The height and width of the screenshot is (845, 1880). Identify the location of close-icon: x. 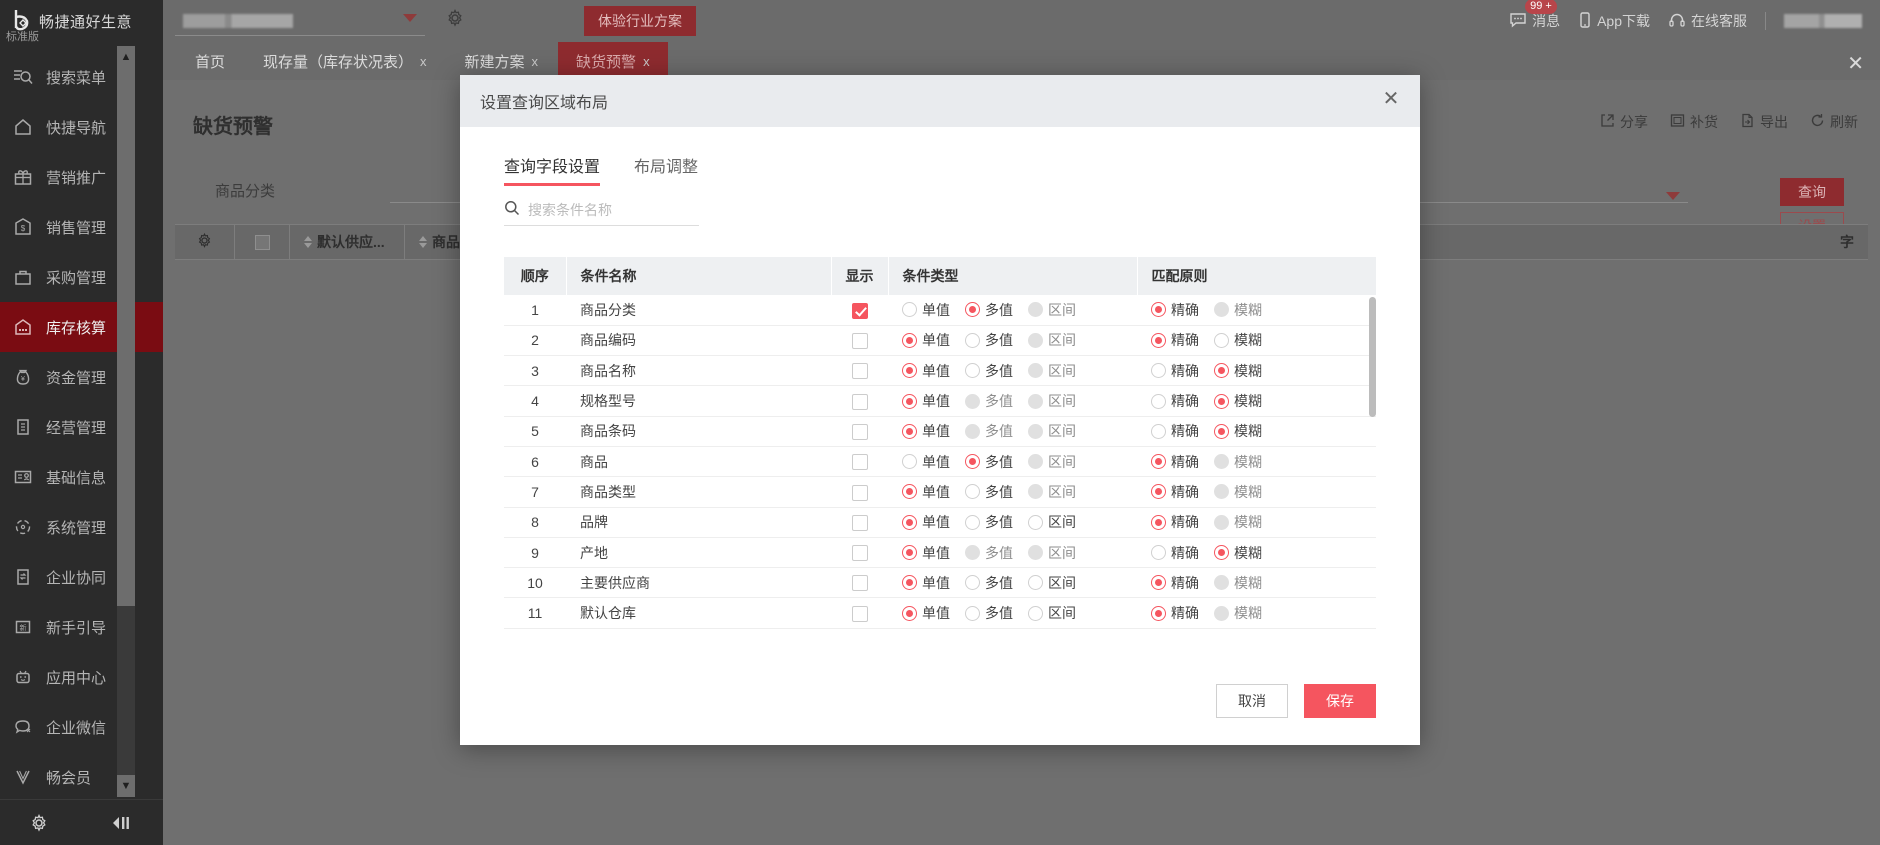
(535, 61).